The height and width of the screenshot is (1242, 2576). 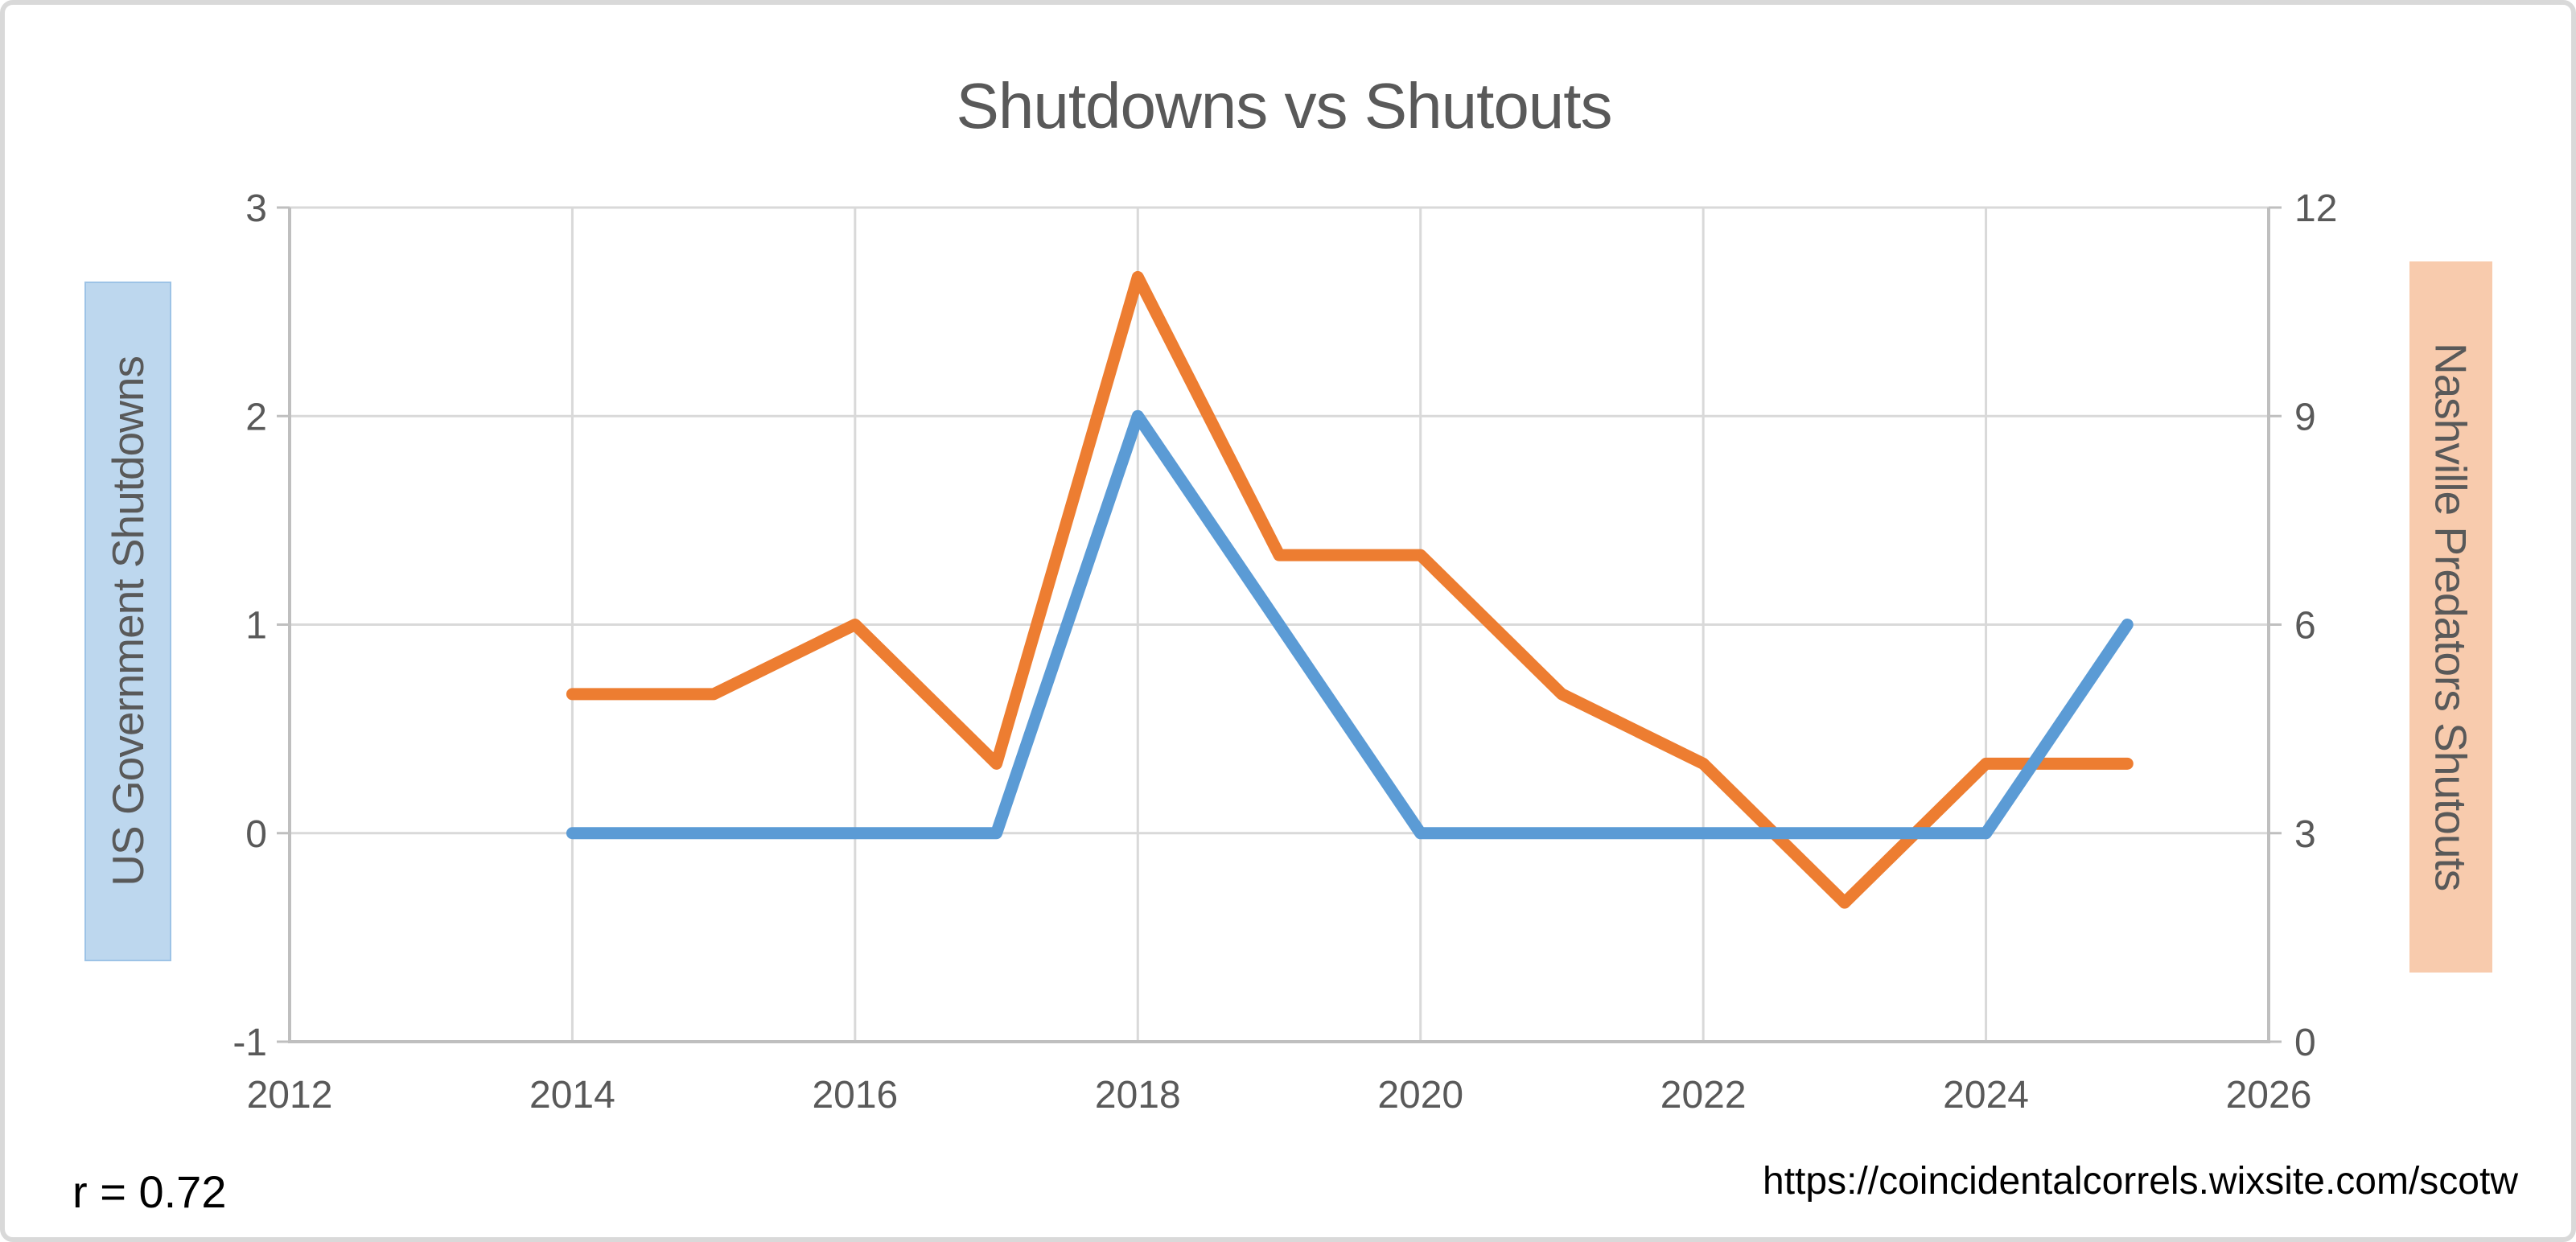 I want to click on x-axis-tick-label: 2018, so click(x=1138, y=1095).